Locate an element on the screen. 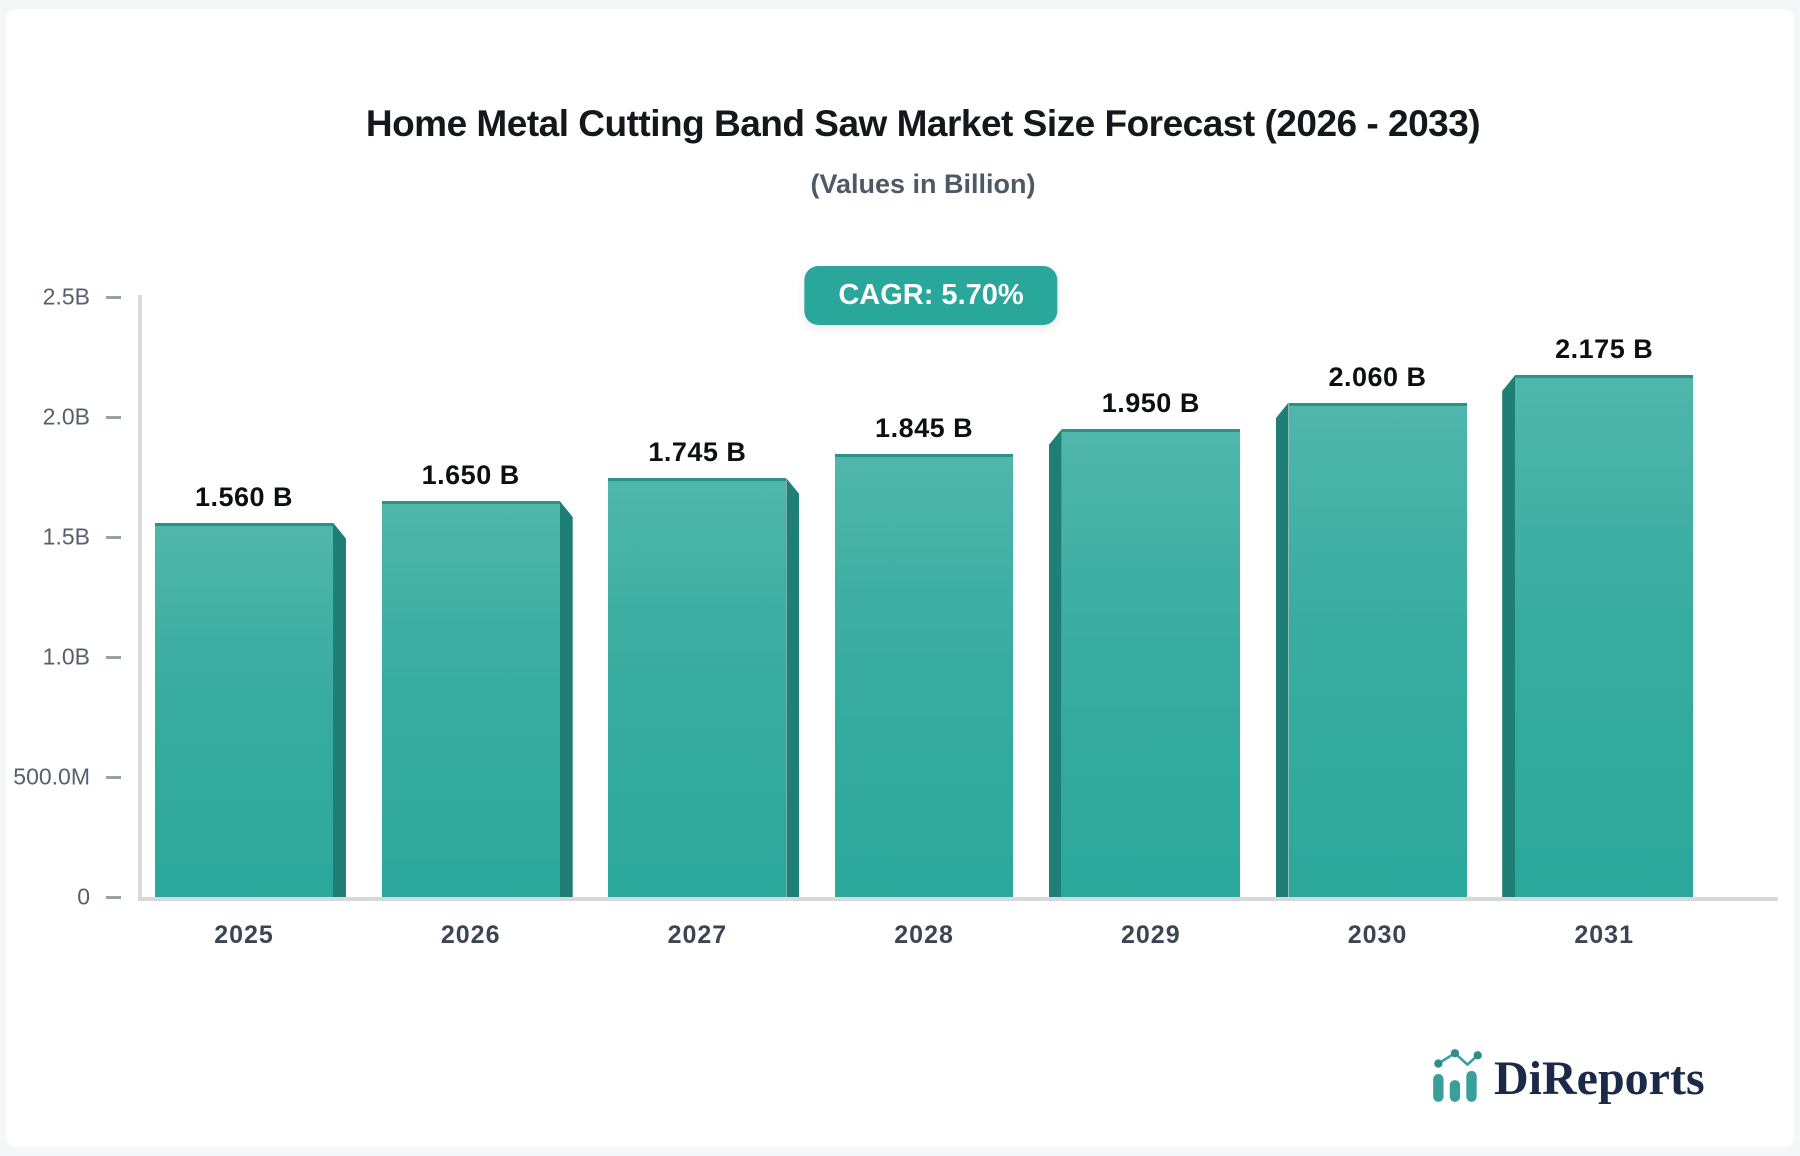  bar-2025 is located at coordinates (250, 709).